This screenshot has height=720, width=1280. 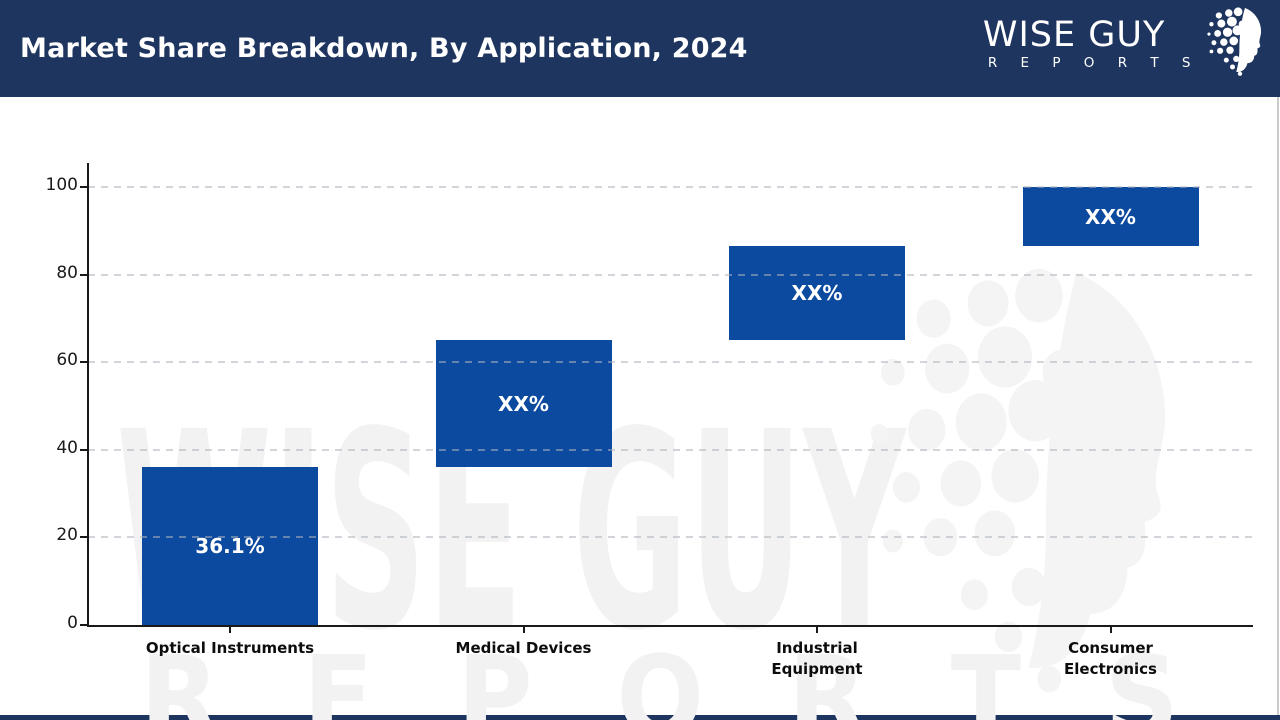 I want to click on bar-value-label: 36.1%, so click(x=230, y=545).